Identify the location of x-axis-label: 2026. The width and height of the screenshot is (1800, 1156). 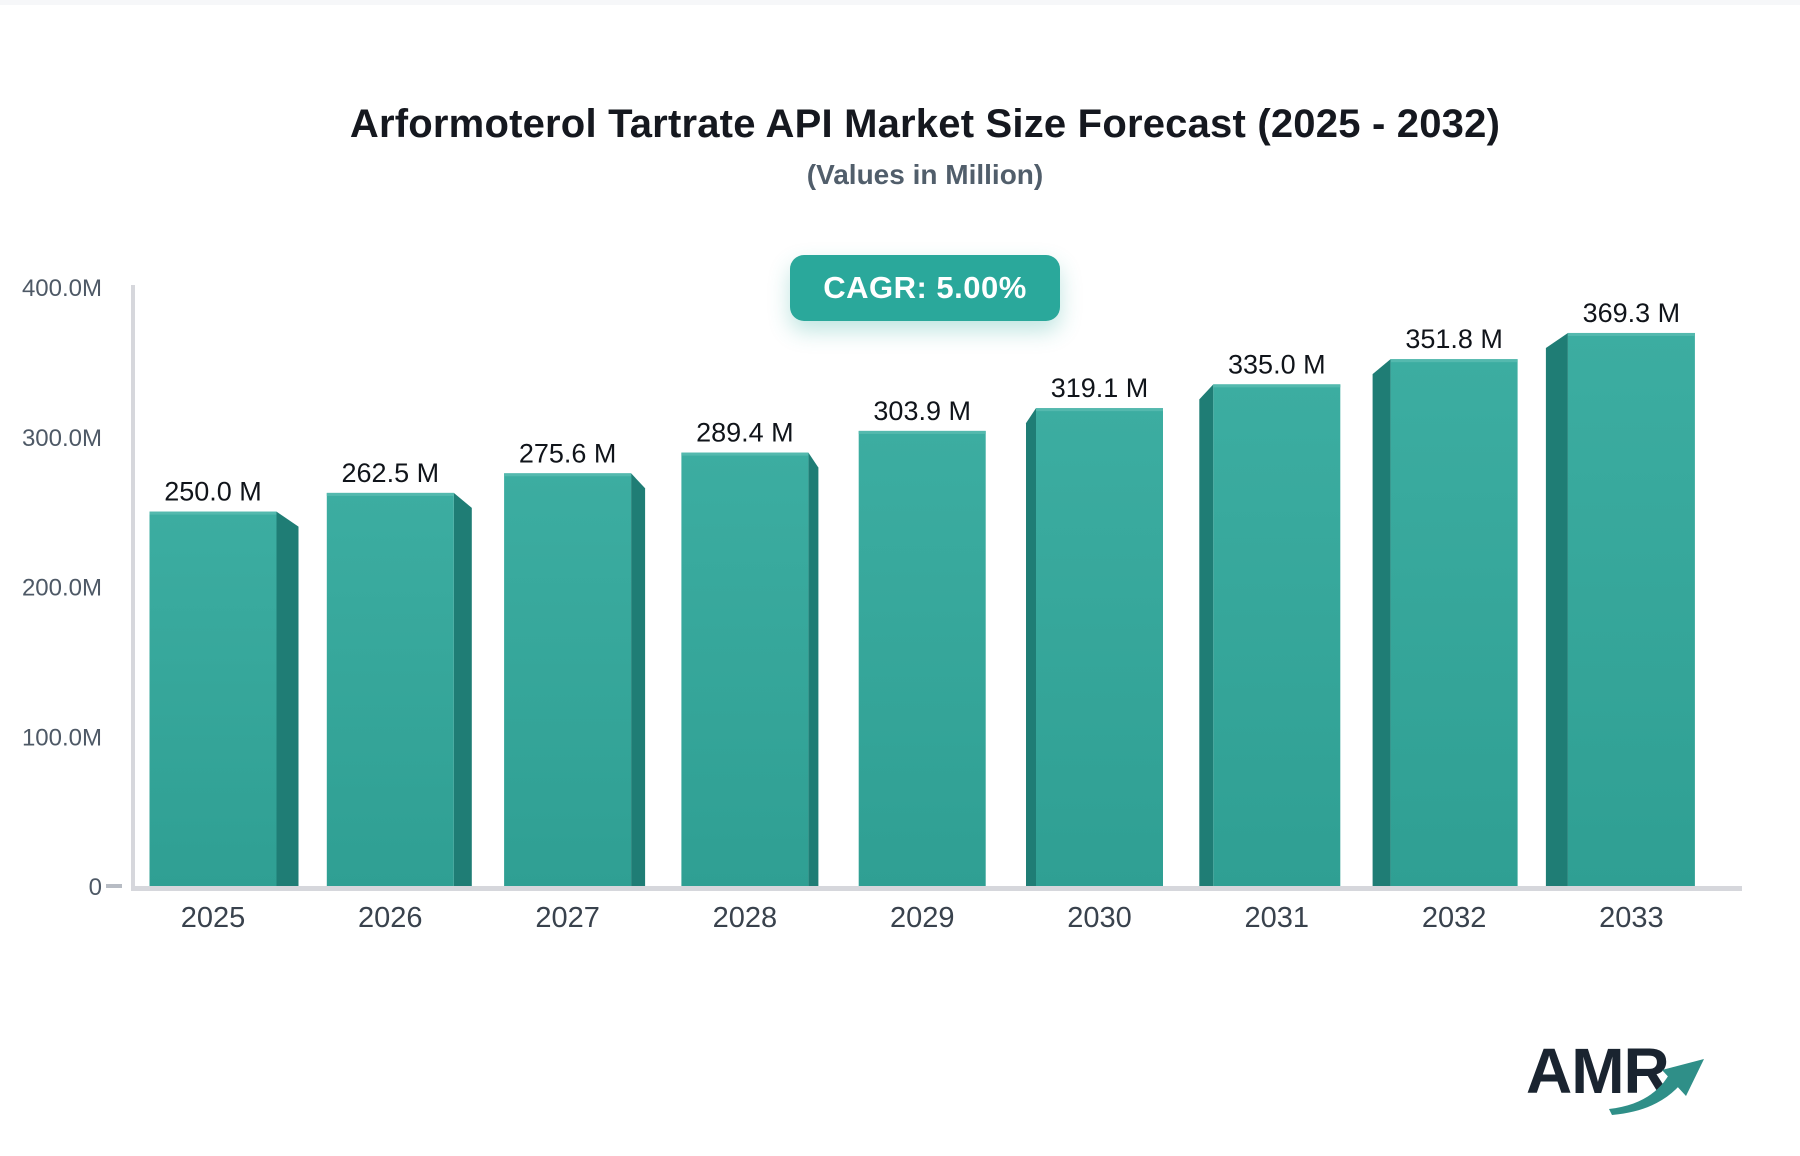
(390, 918).